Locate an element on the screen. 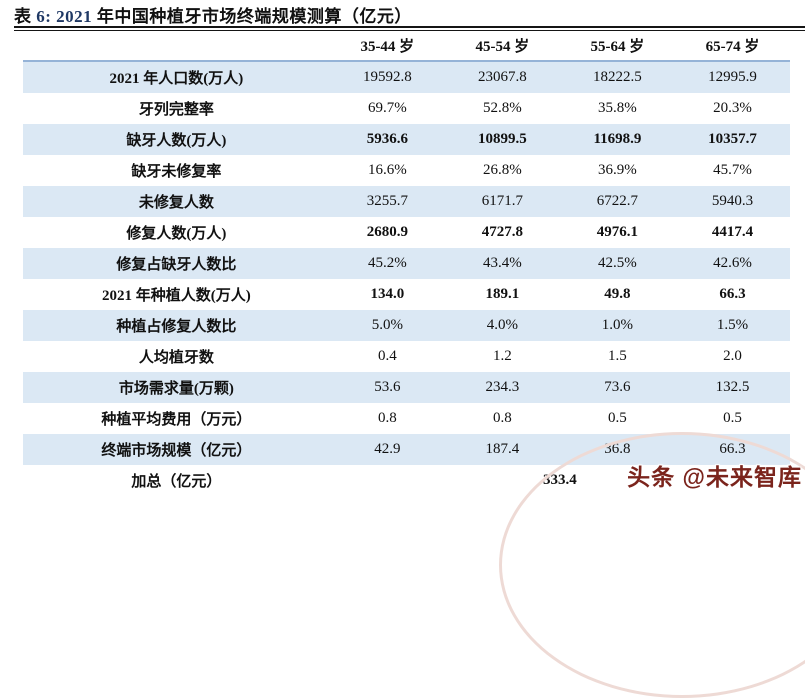  cell-value: 0.4 is located at coordinates (387, 356).